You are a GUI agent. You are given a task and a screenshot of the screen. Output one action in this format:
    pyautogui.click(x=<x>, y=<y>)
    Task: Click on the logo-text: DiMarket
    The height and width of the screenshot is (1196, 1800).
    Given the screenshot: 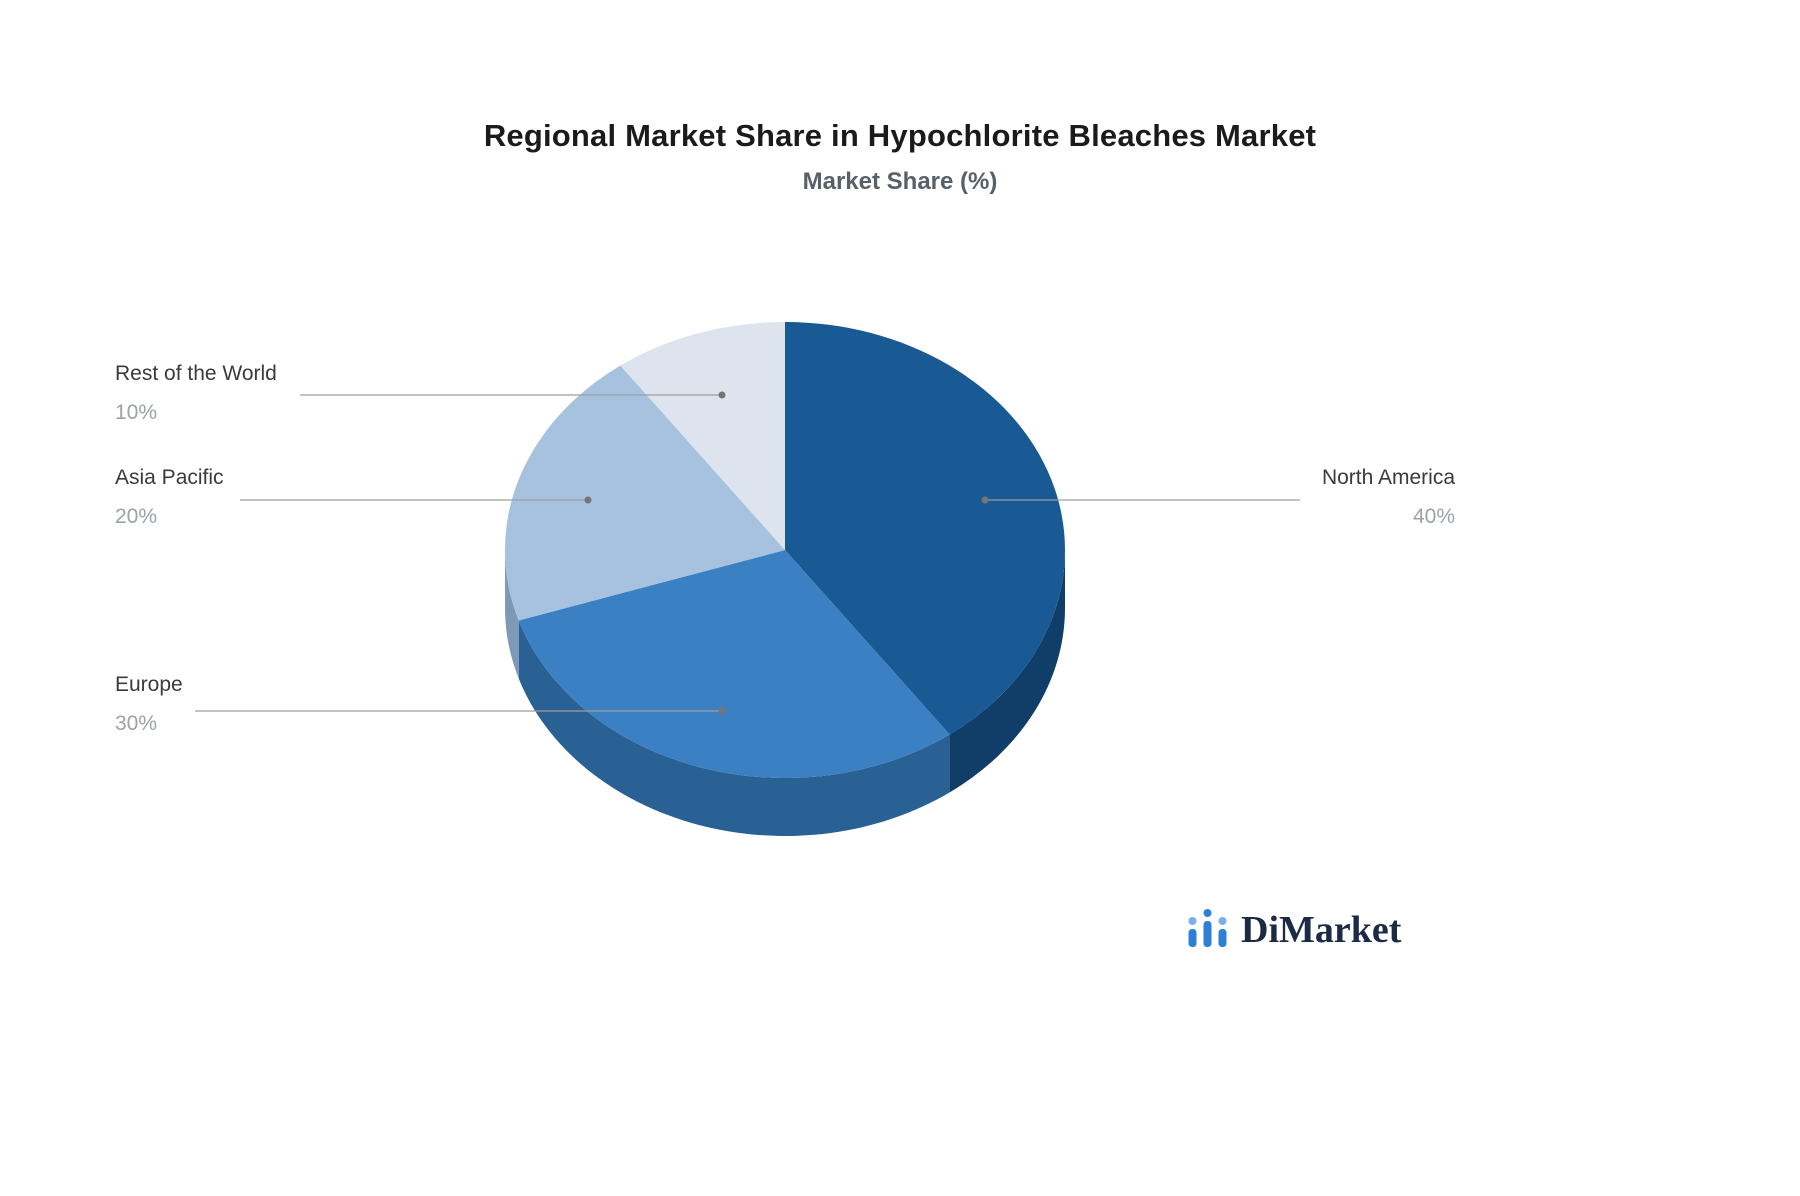 What is the action you would take?
    pyautogui.click(x=1321, y=930)
    